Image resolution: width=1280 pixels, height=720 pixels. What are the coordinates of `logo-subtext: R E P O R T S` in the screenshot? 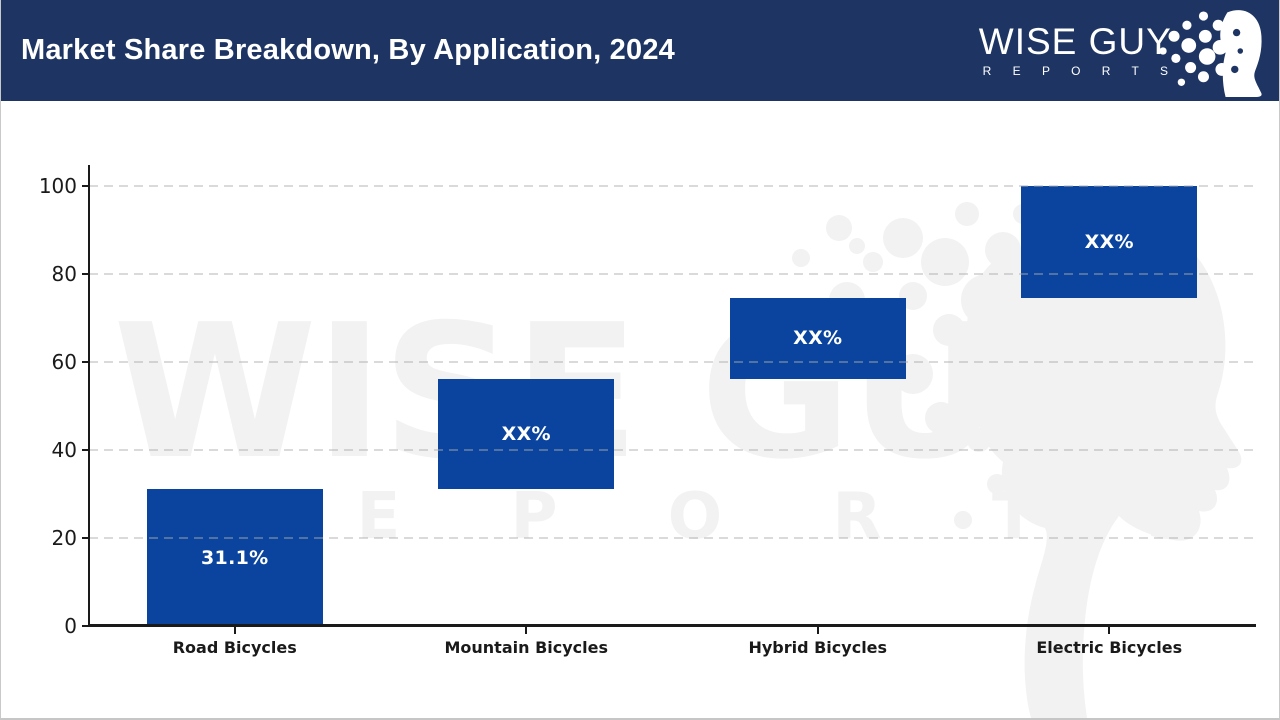 It's located at (1079, 71).